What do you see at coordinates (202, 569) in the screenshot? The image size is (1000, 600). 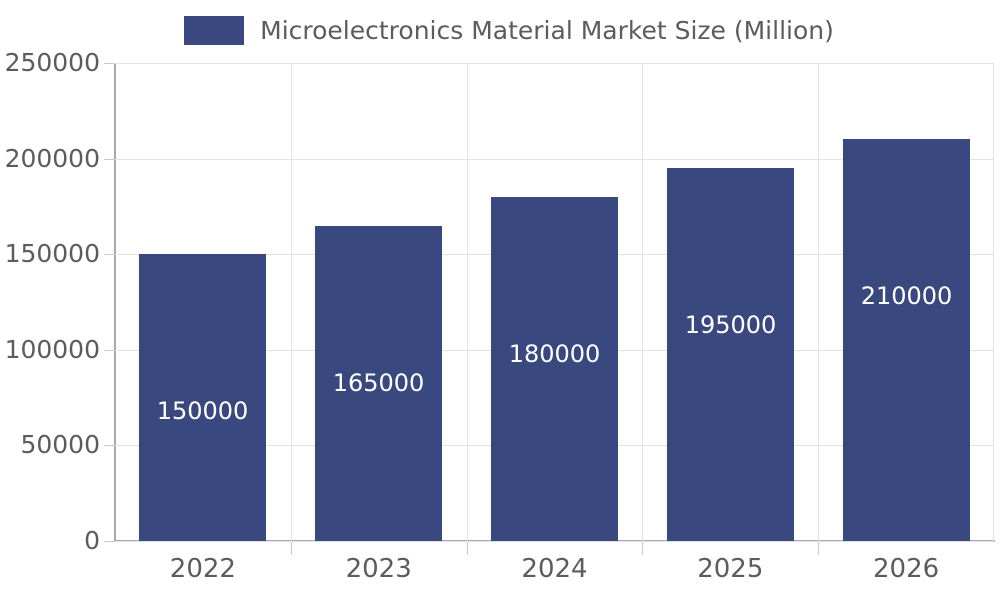 I see `x-tick-label-2022: 2022` at bounding box center [202, 569].